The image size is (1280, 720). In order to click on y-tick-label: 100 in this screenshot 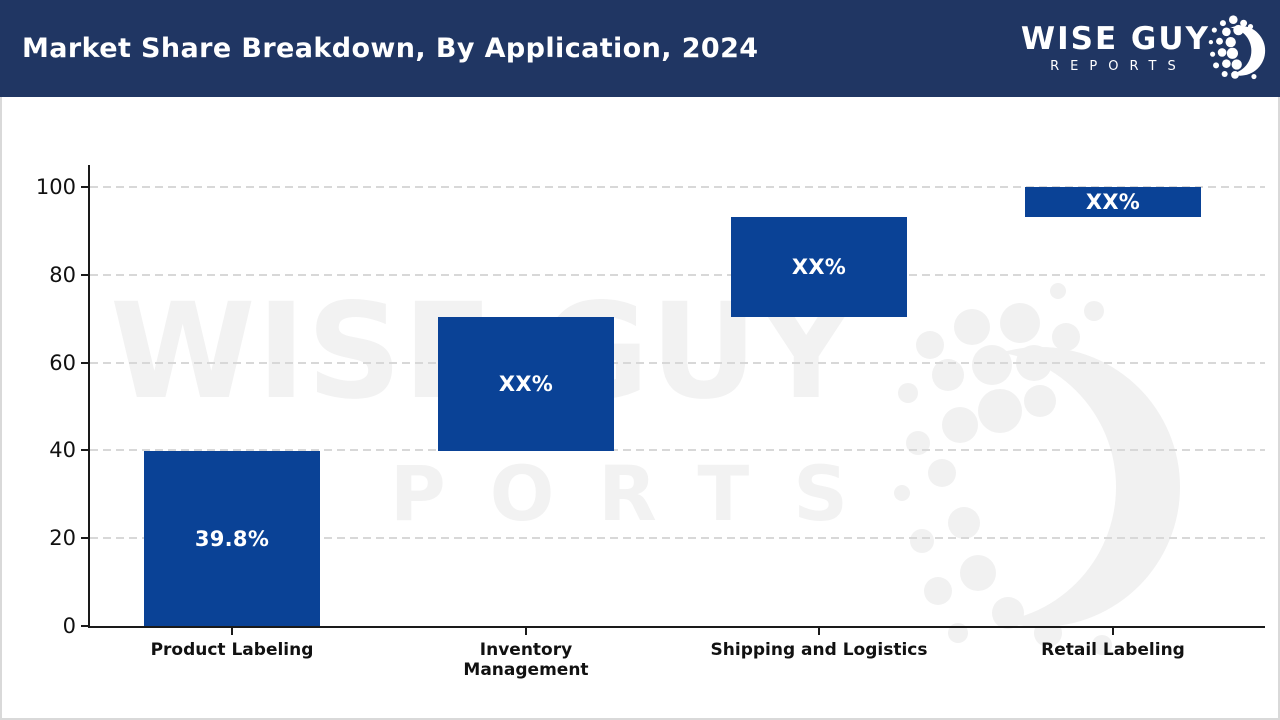, I will do `click(55, 187)`.